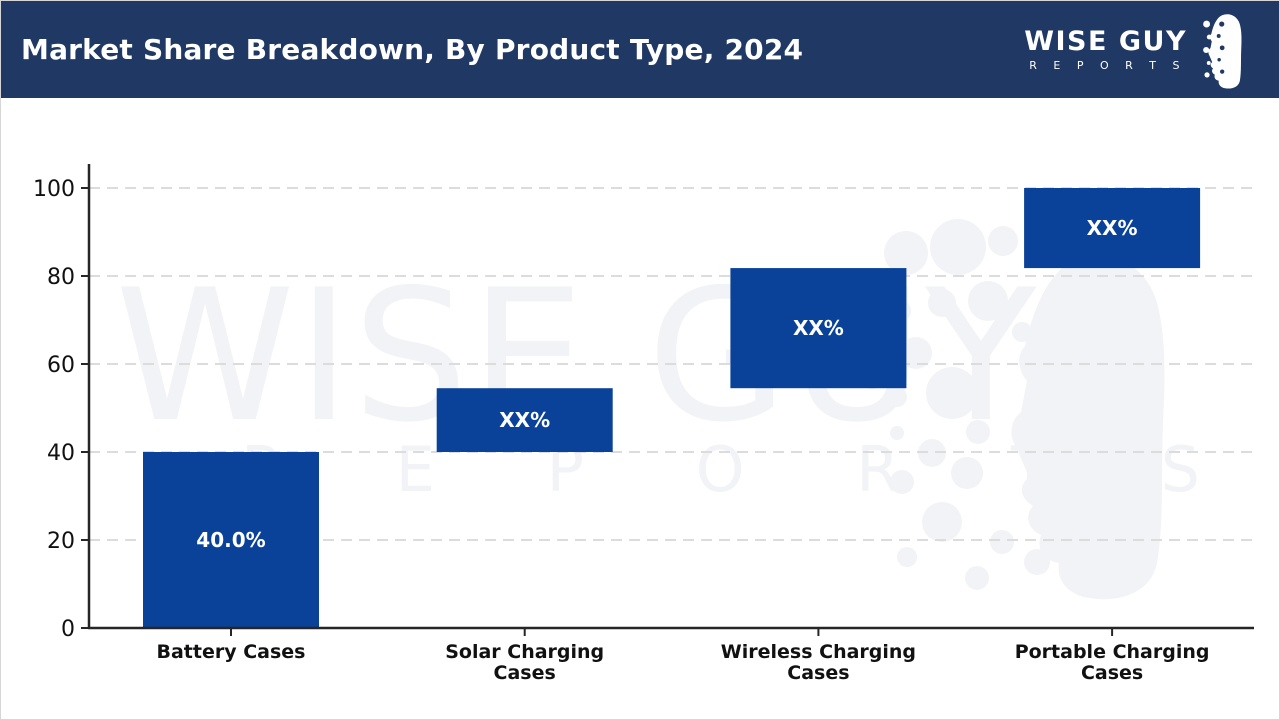  Describe the element at coordinates (1222, 51) in the screenshot. I see `logo-head-icon` at that location.